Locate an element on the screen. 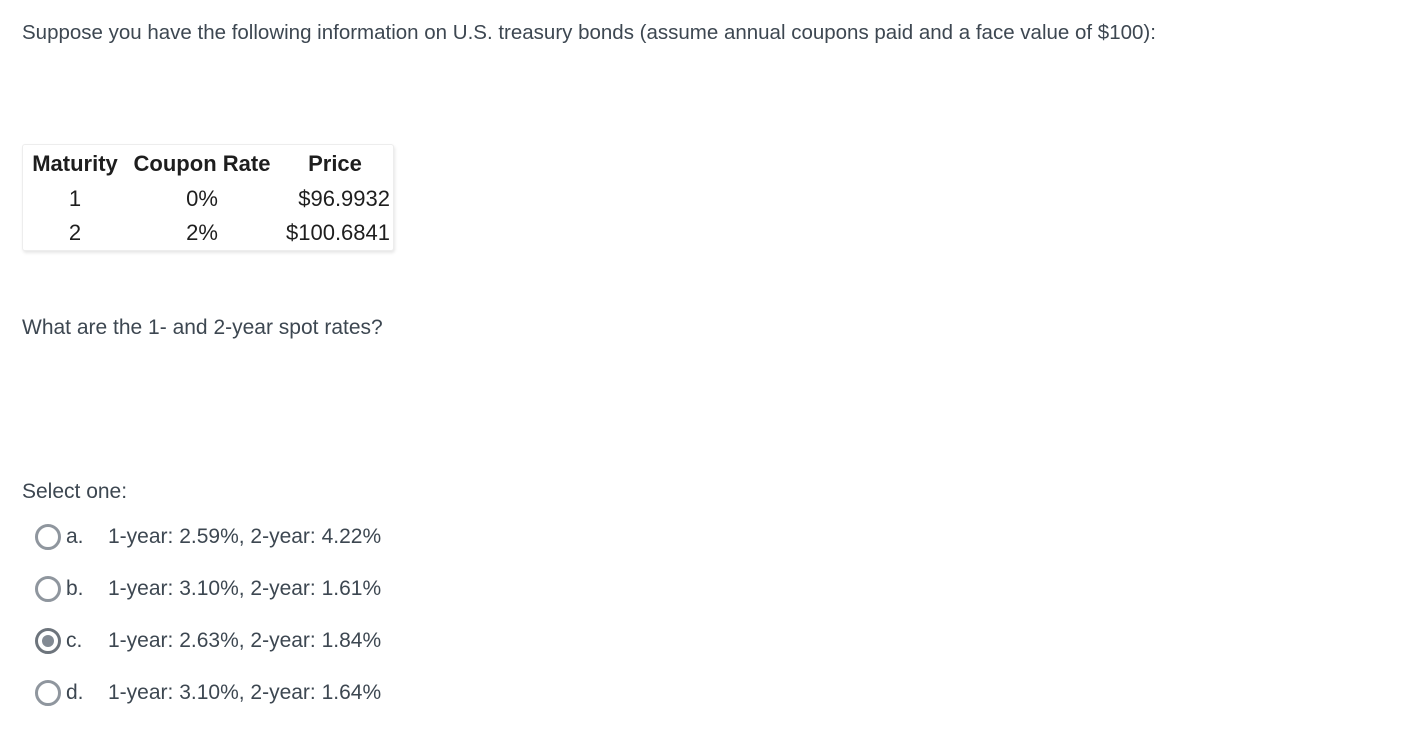 The image size is (1418, 742). radio-button-selected is located at coordinates (48, 641).